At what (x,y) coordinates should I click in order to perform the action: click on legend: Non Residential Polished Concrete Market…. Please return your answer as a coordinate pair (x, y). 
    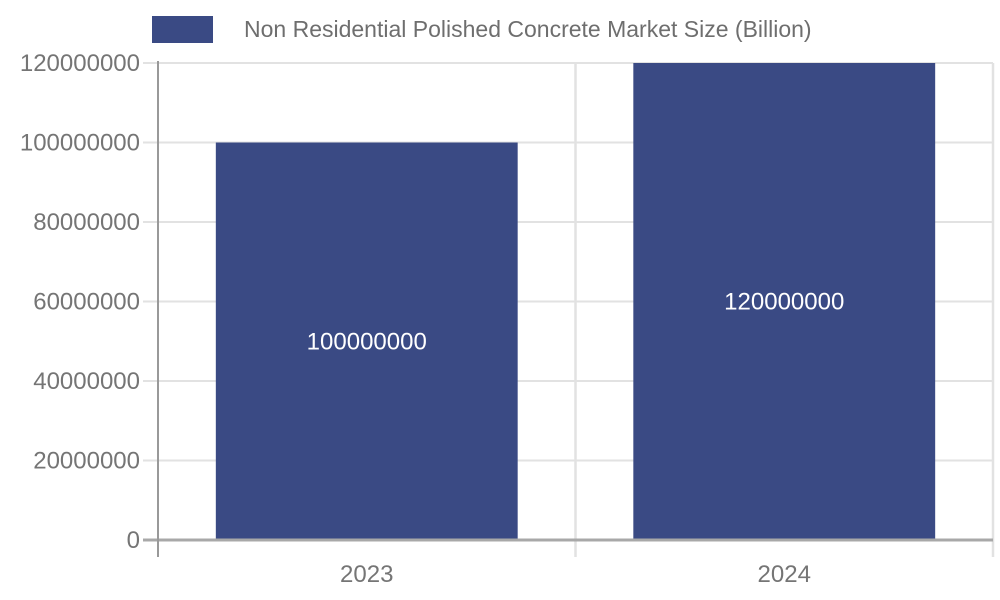
    Looking at the image, I should click on (482, 29).